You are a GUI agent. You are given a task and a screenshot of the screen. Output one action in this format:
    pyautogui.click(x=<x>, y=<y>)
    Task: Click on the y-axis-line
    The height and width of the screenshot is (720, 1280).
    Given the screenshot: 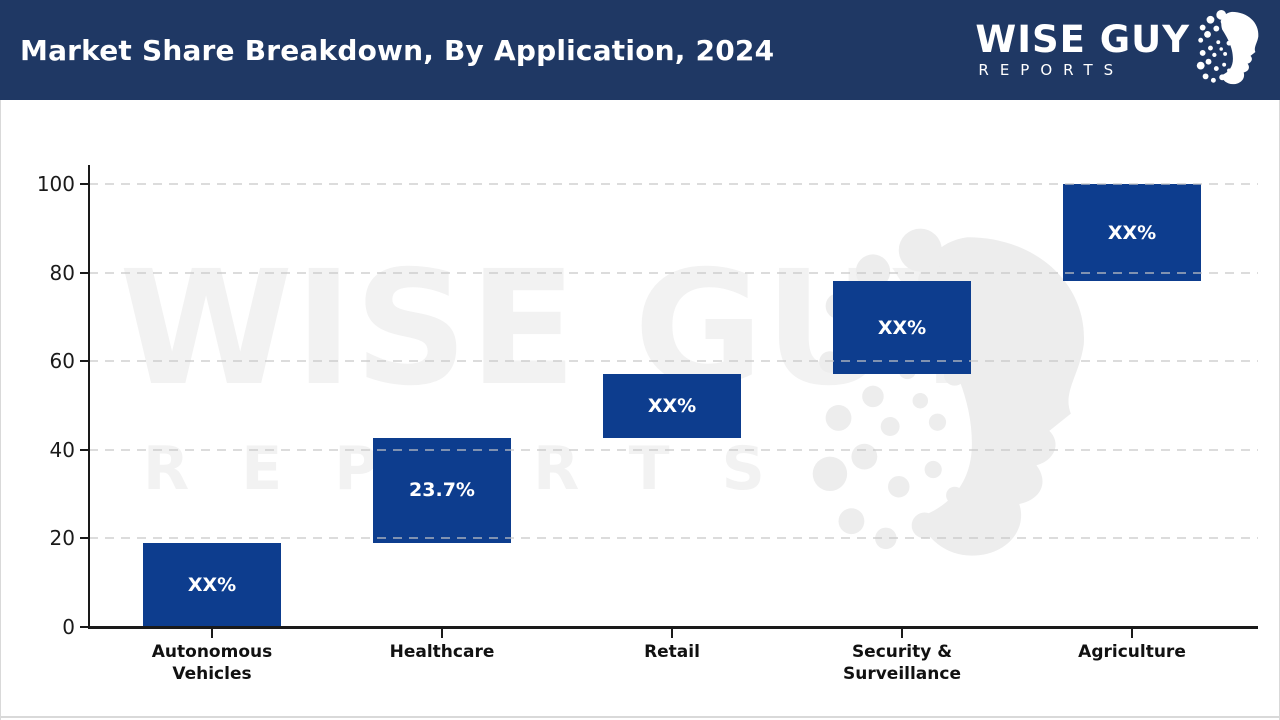 What is the action you would take?
    pyautogui.click(x=89, y=396)
    